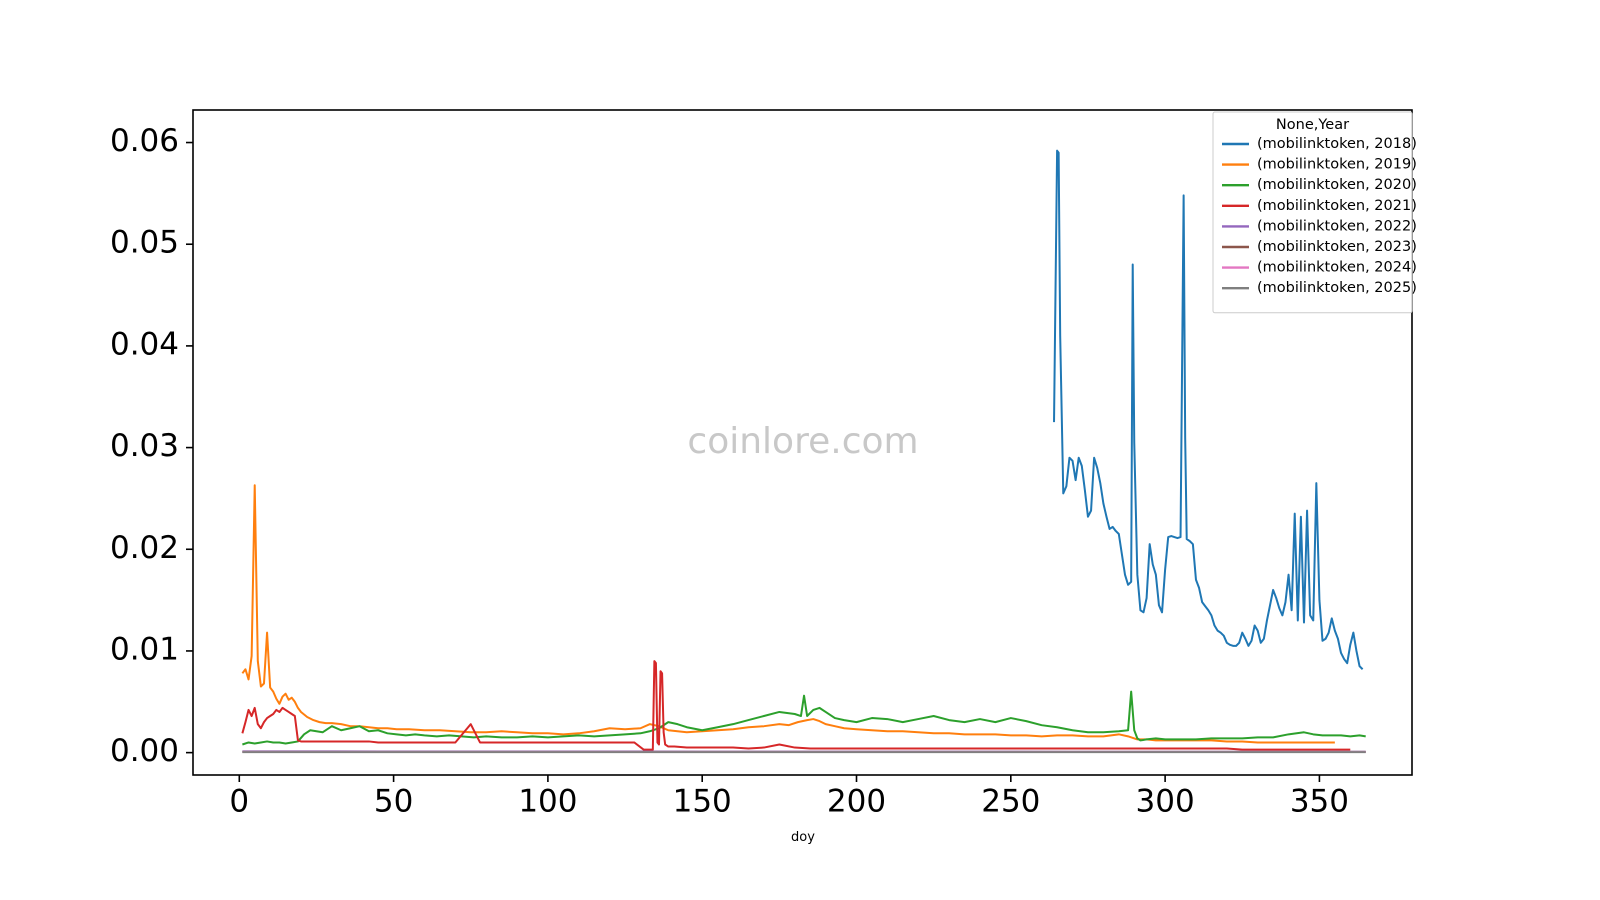 Image resolution: width=1600 pixels, height=900 pixels. What do you see at coordinates (1337, 288) in the screenshot?
I see `legend-label-2025: (mobilinktoken, 2025)` at bounding box center [1337, 288].